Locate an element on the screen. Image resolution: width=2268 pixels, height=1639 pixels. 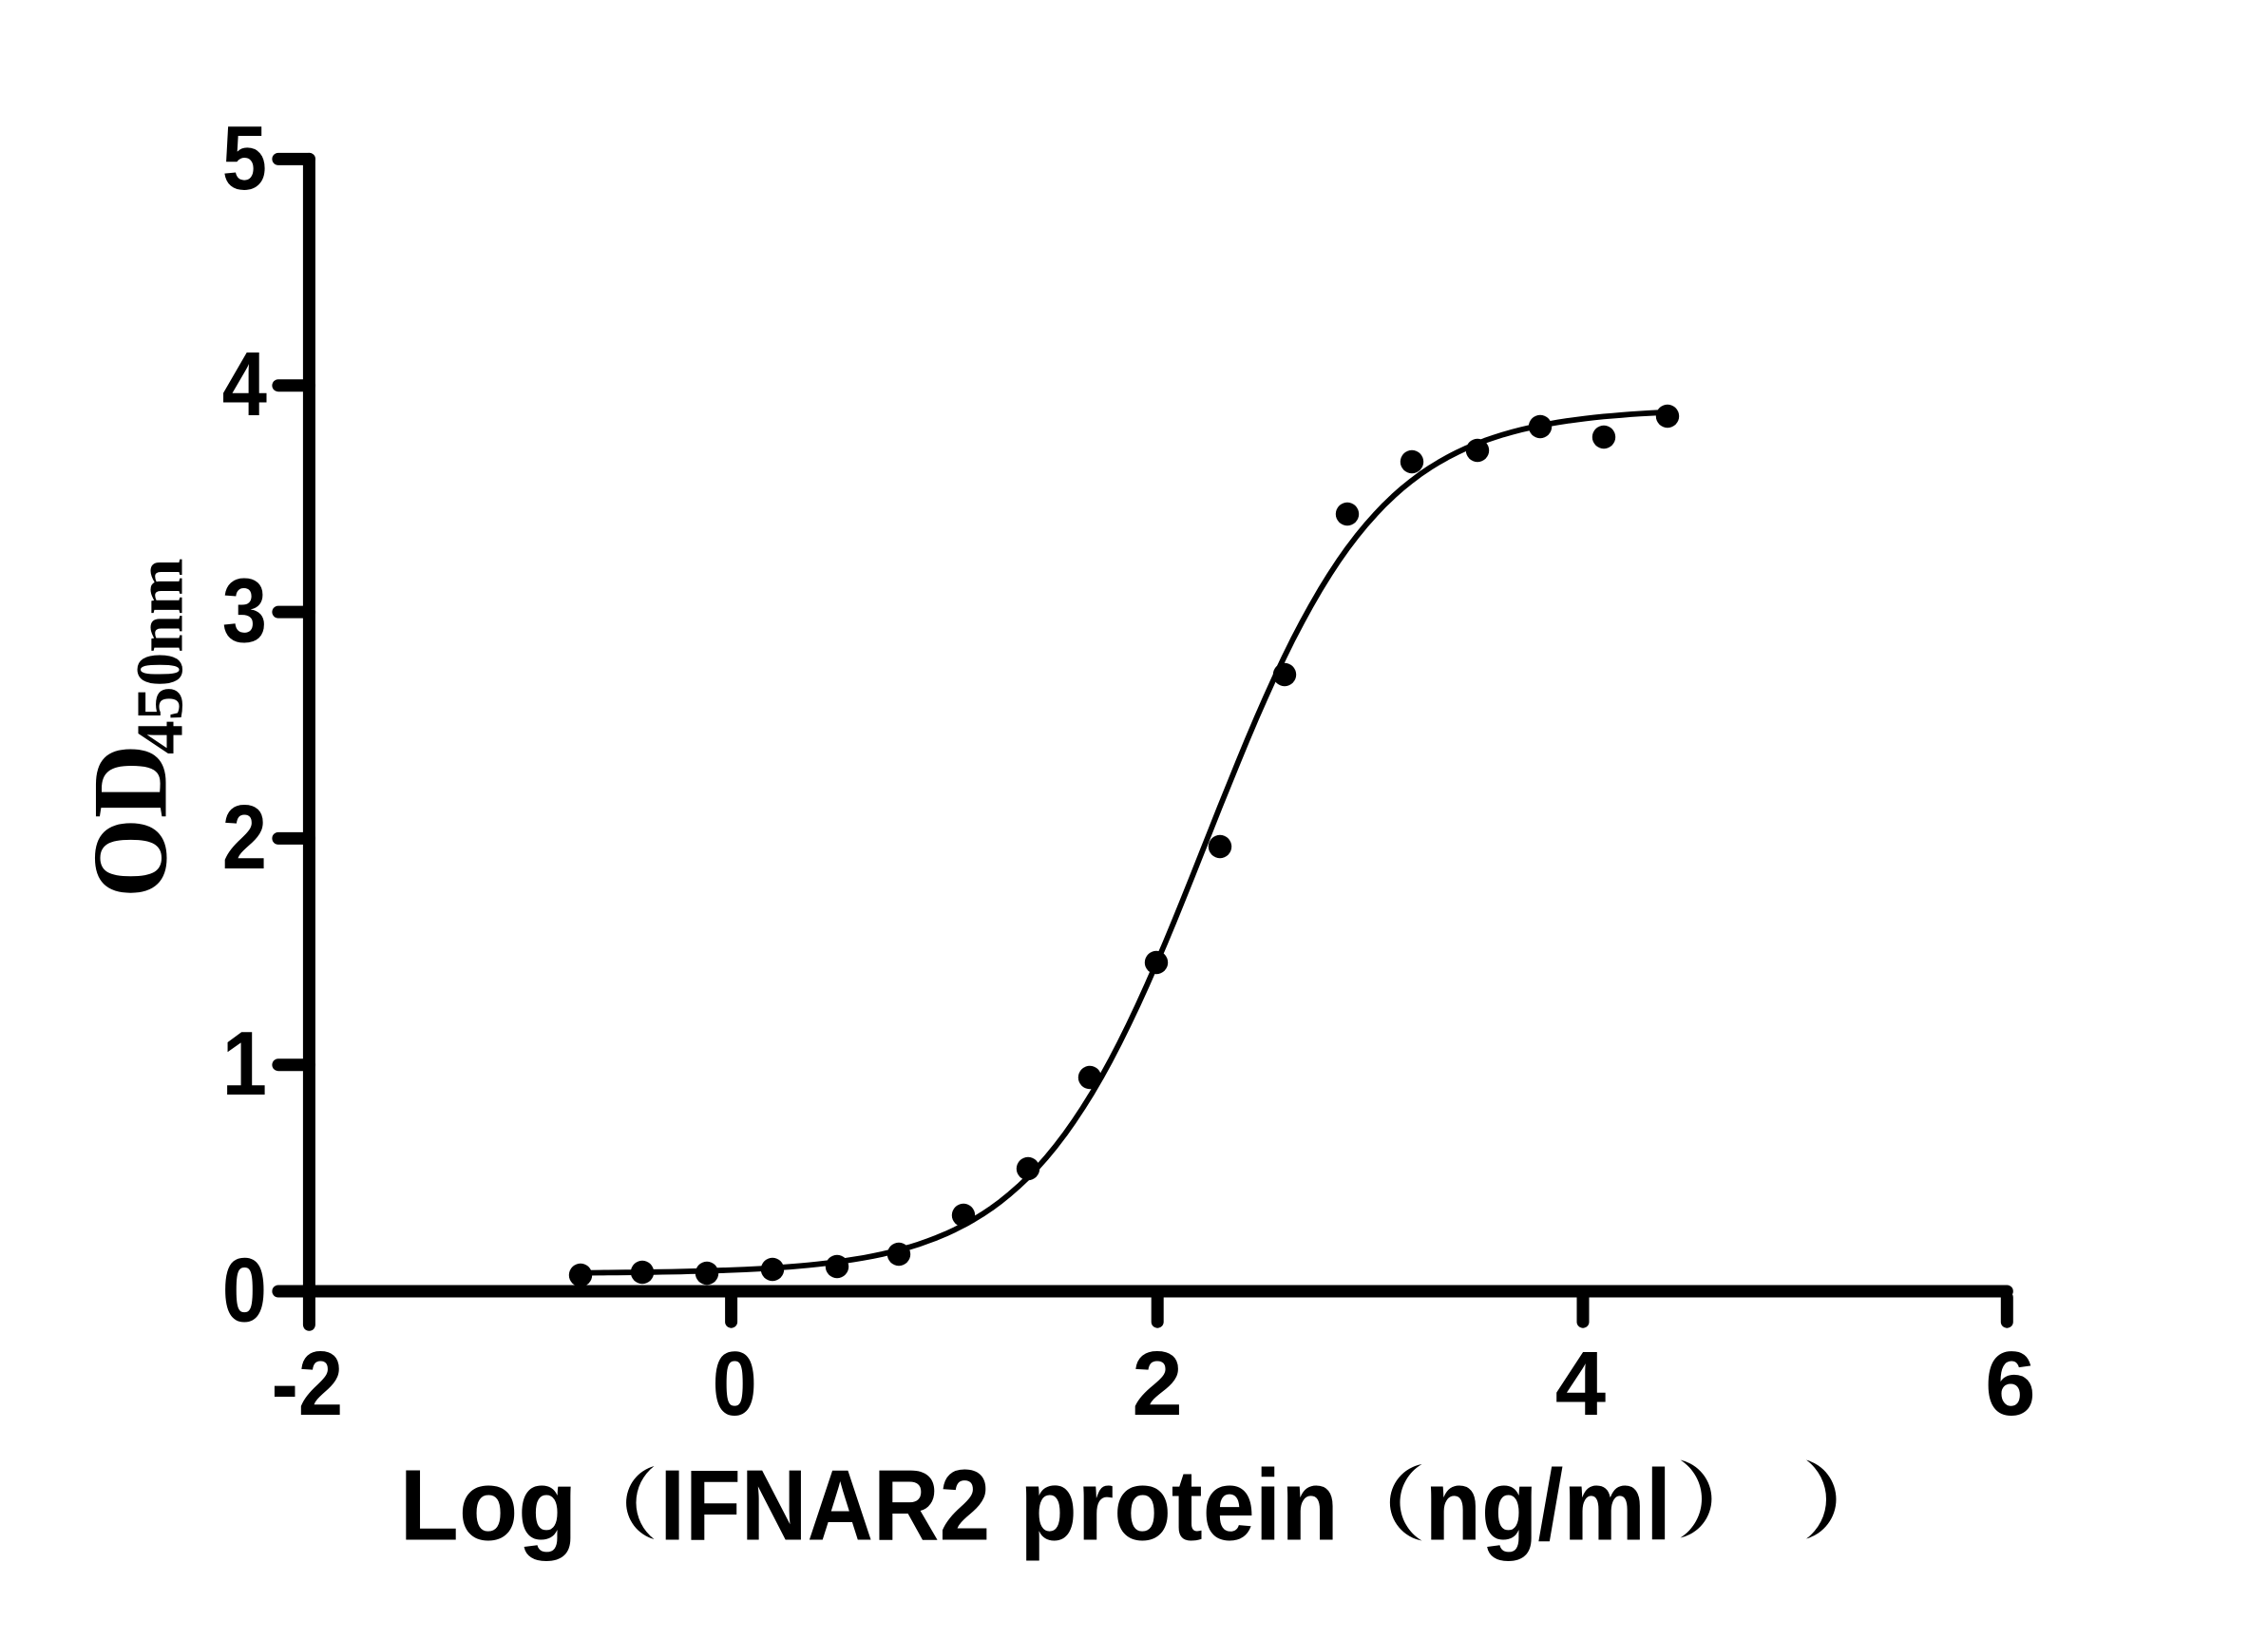
svg-text: OD is located at coordinates (131, 821).